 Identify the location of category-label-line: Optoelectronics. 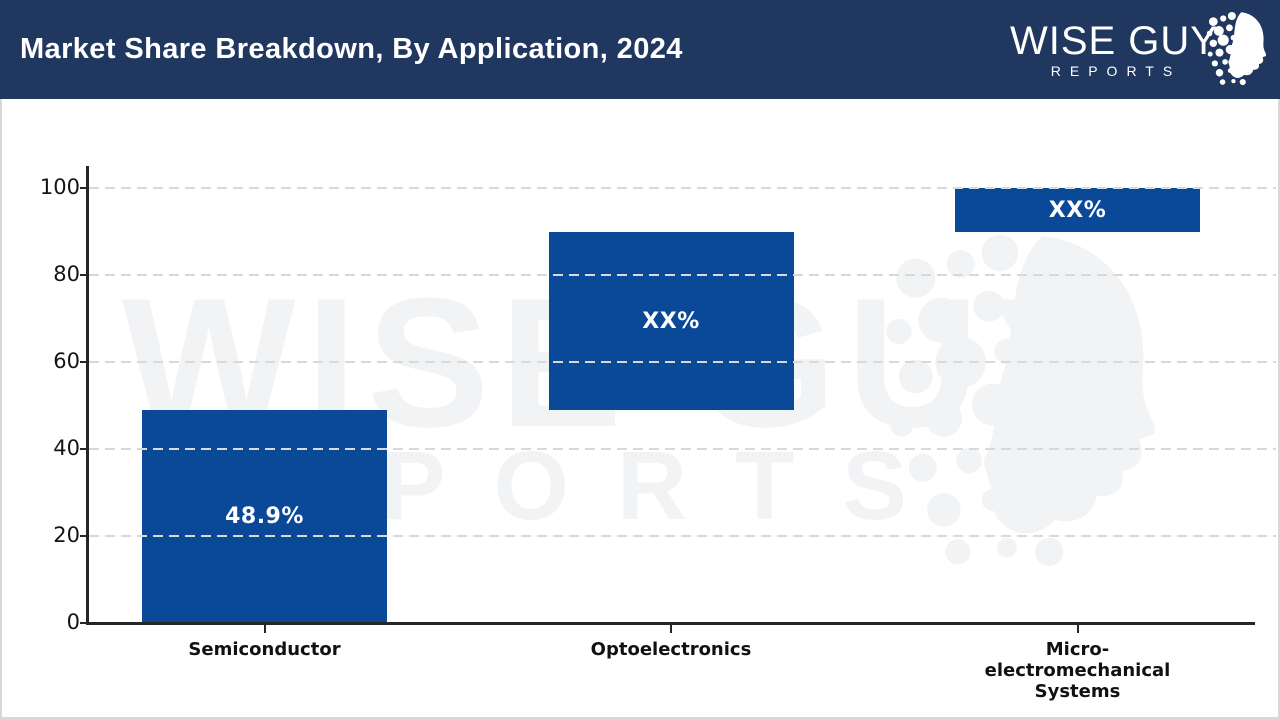
(671, 649).